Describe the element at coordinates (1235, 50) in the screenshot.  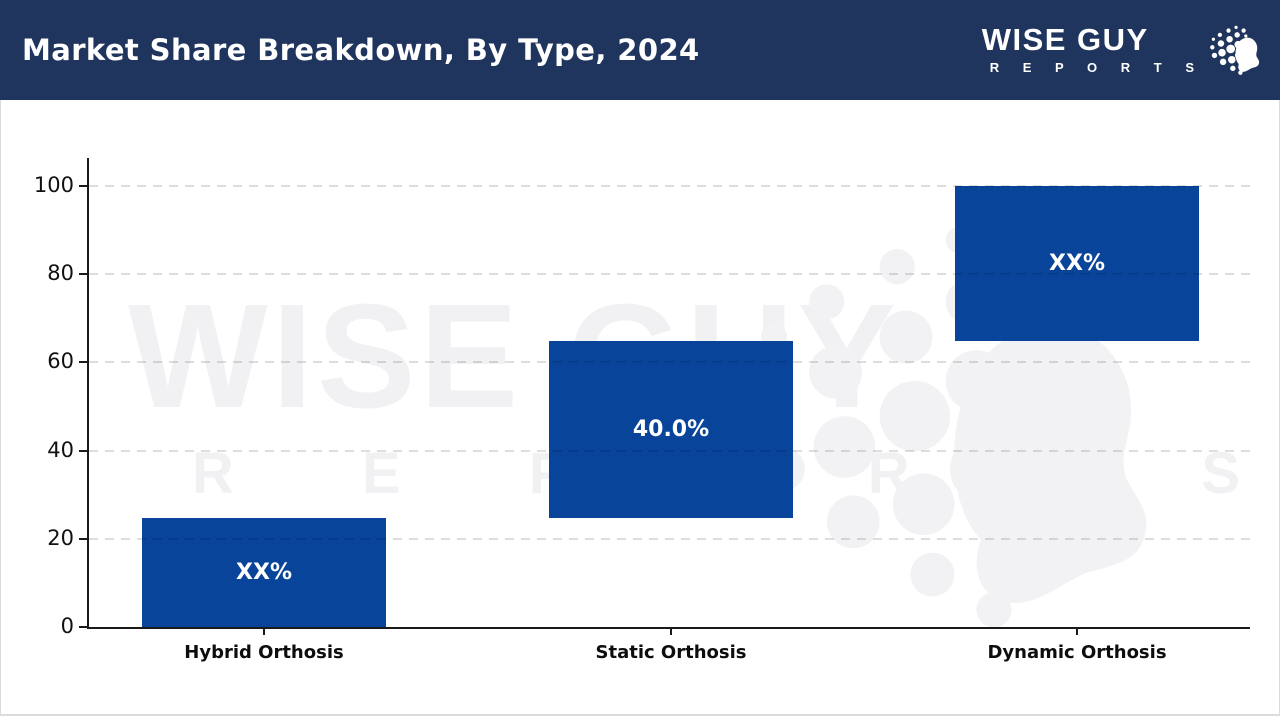
I see `brand-head-dots-icon` at that location.